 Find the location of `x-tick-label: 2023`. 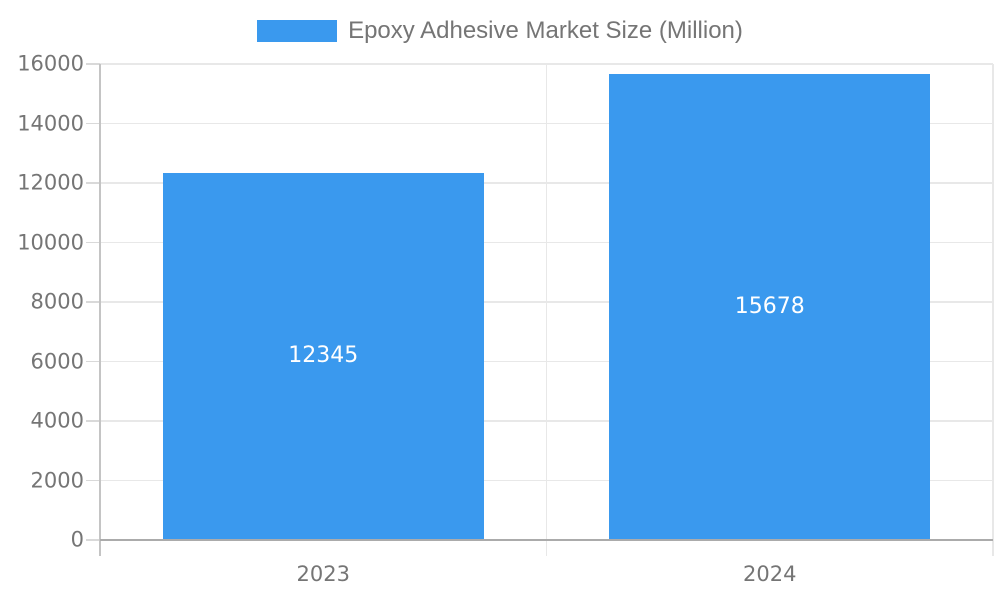

x-tick-label: 2023 is located at coordinates (323, 574).